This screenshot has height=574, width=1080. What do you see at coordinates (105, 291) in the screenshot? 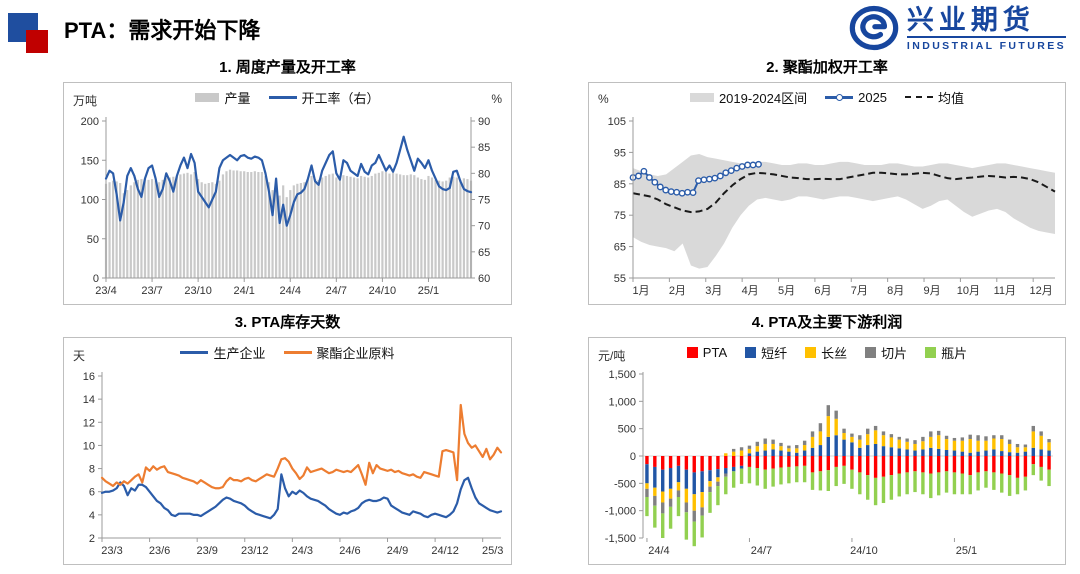
I see `svg-text: 23/4` at bounding box center [105, 291].